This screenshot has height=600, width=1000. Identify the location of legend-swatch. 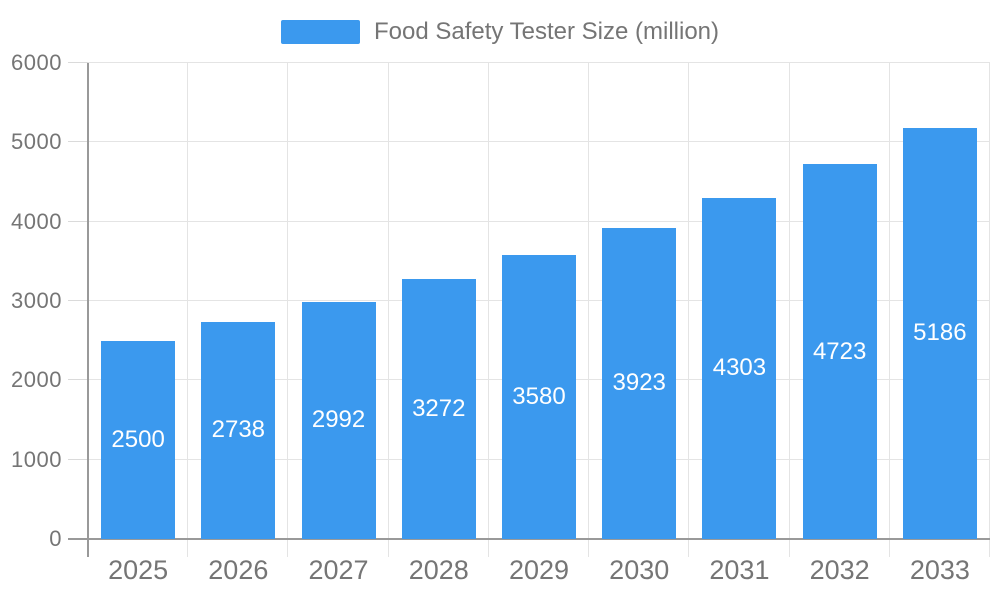
(320, 32).